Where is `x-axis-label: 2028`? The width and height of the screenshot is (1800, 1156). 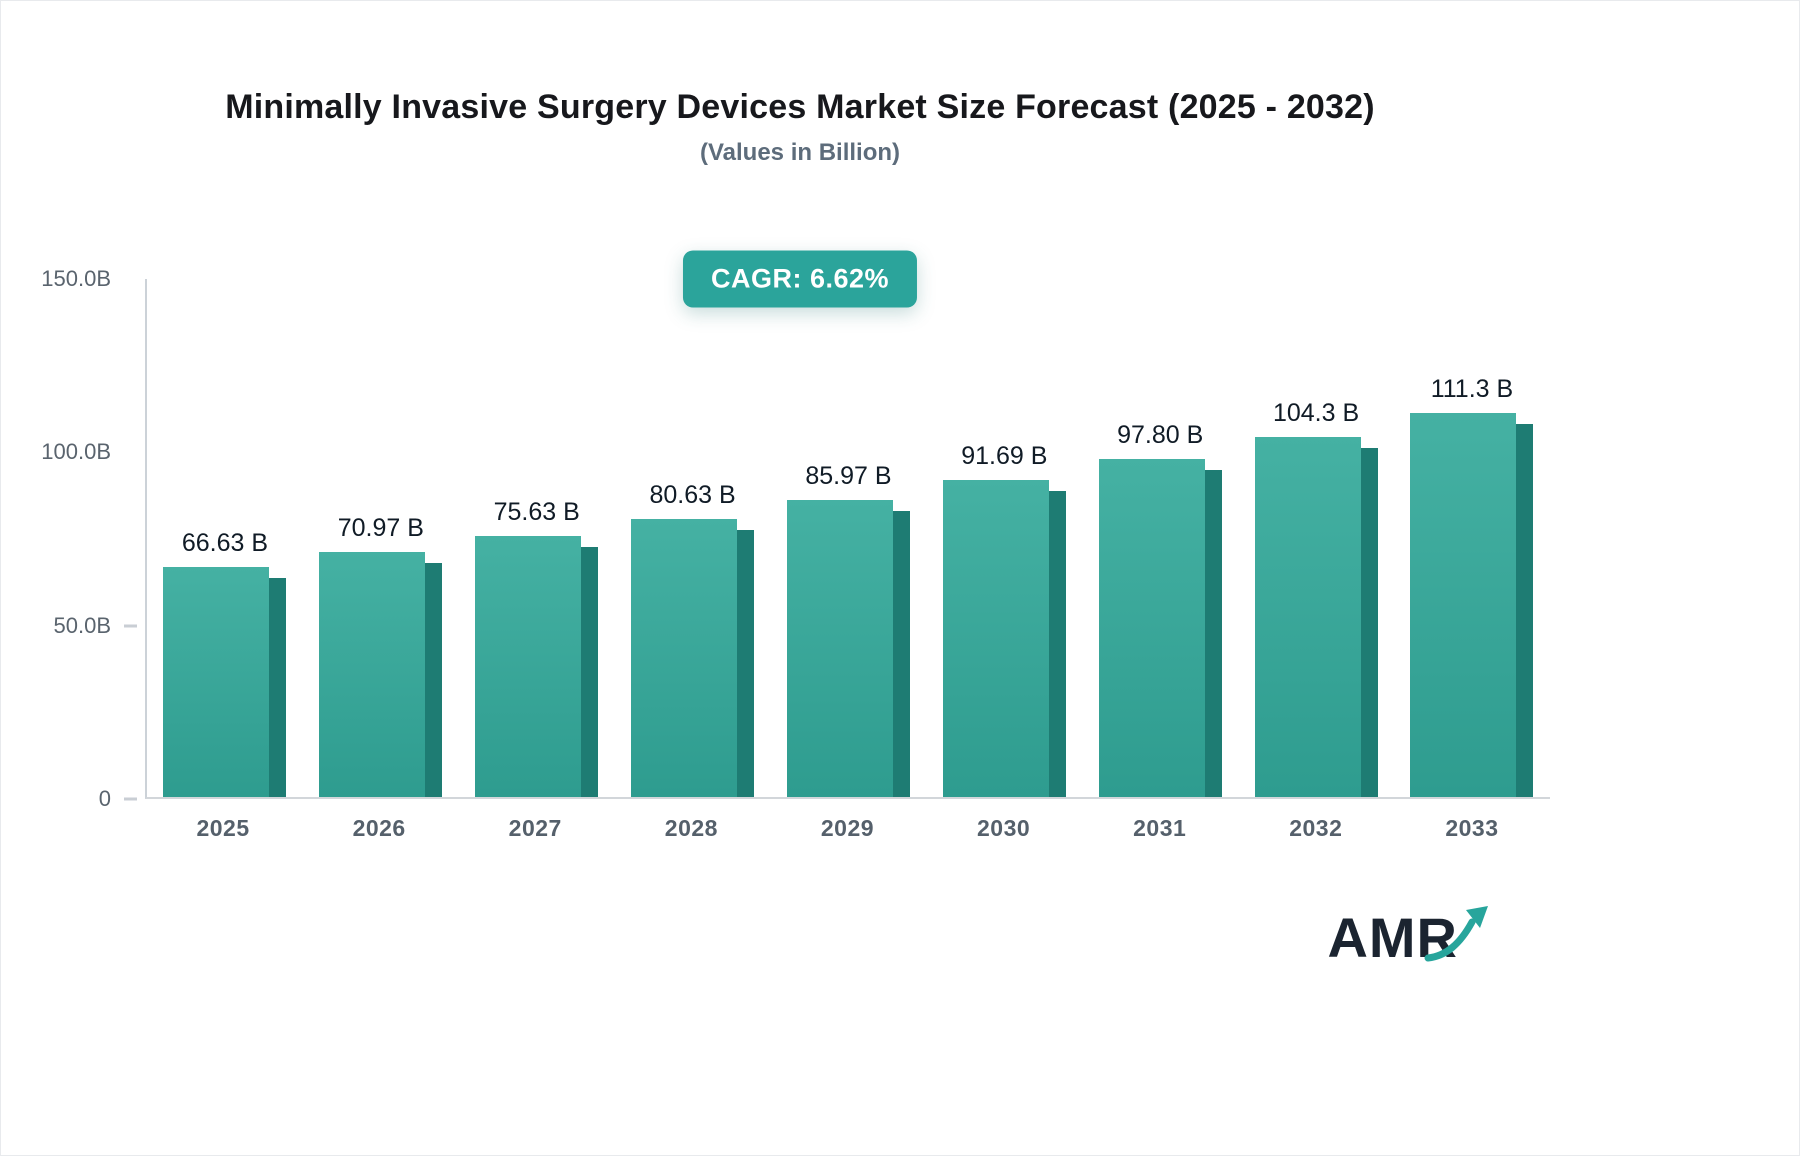 x-axis-label: 2028 is located at coordinates (691, 828).